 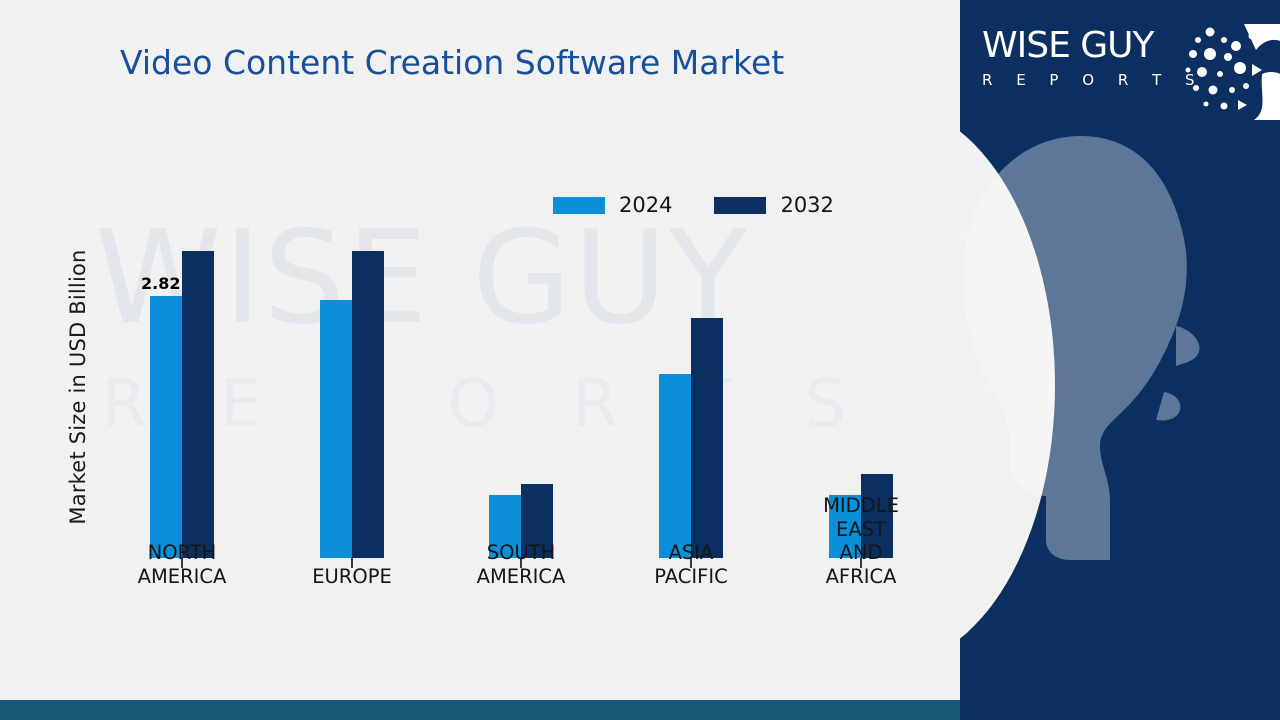 What do you see at coordinates (537, 520) in the screenshot?
I see `bar-2032-south-america` at bounding box center [537, 520].